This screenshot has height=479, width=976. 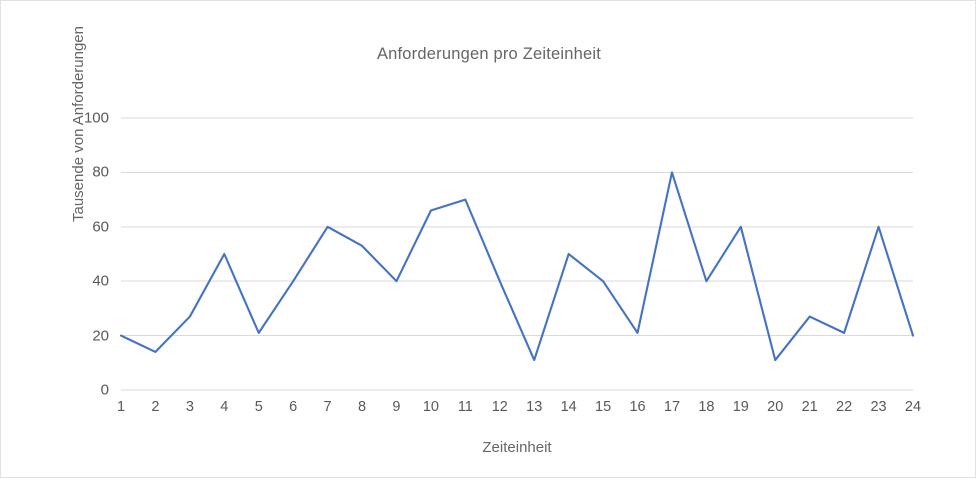 What do you see at coordinates (121, 407) in the screenshot?
I see `x-axis-tick-label: 1` at bounding box center [121, 407].